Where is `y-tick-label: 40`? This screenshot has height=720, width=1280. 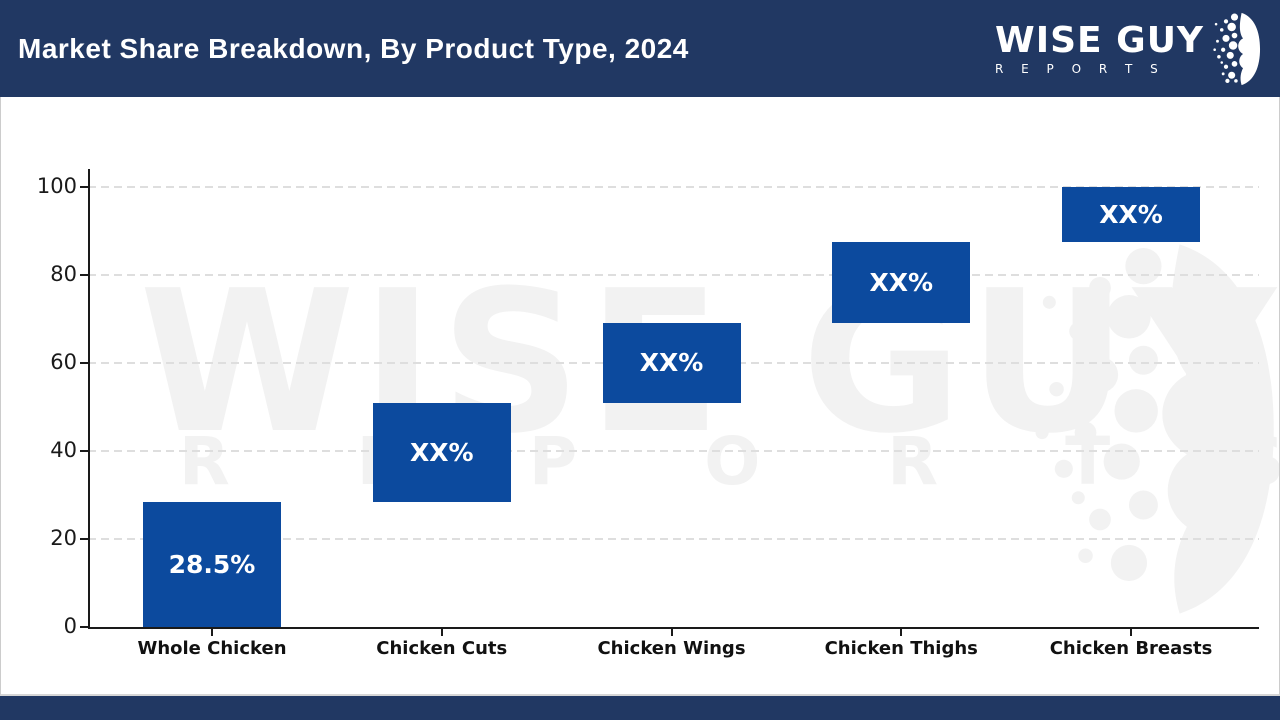 y-tick-label: 40 is located at coordinates (63, 450).